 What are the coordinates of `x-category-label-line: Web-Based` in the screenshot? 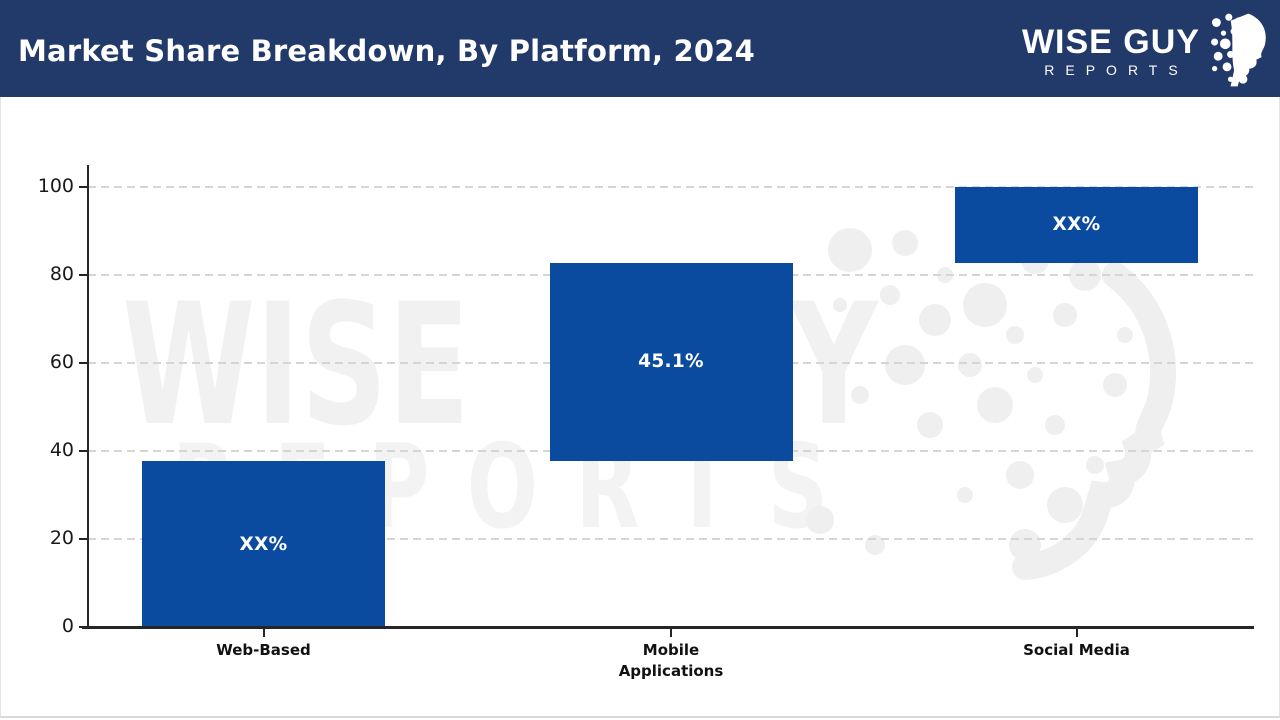 It's located at (263, 650).